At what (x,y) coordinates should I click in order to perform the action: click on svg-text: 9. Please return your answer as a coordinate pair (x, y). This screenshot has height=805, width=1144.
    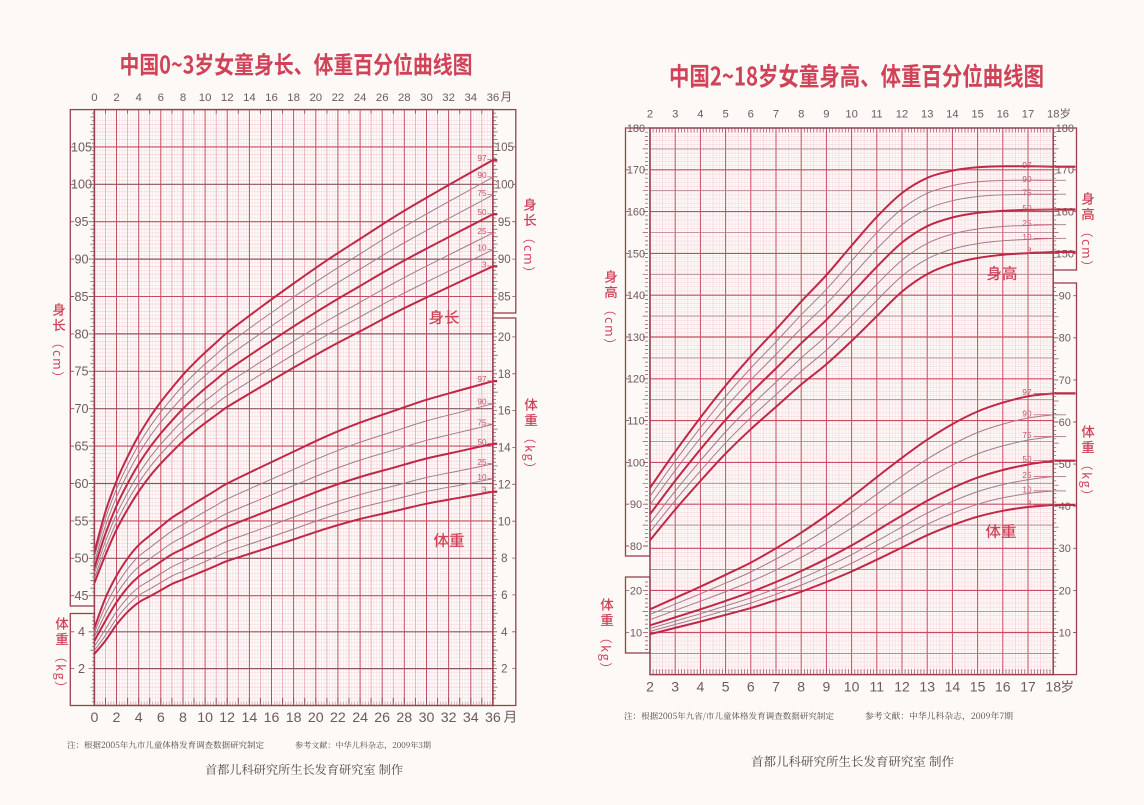
    Looking at the image, I should click on (827, 687).